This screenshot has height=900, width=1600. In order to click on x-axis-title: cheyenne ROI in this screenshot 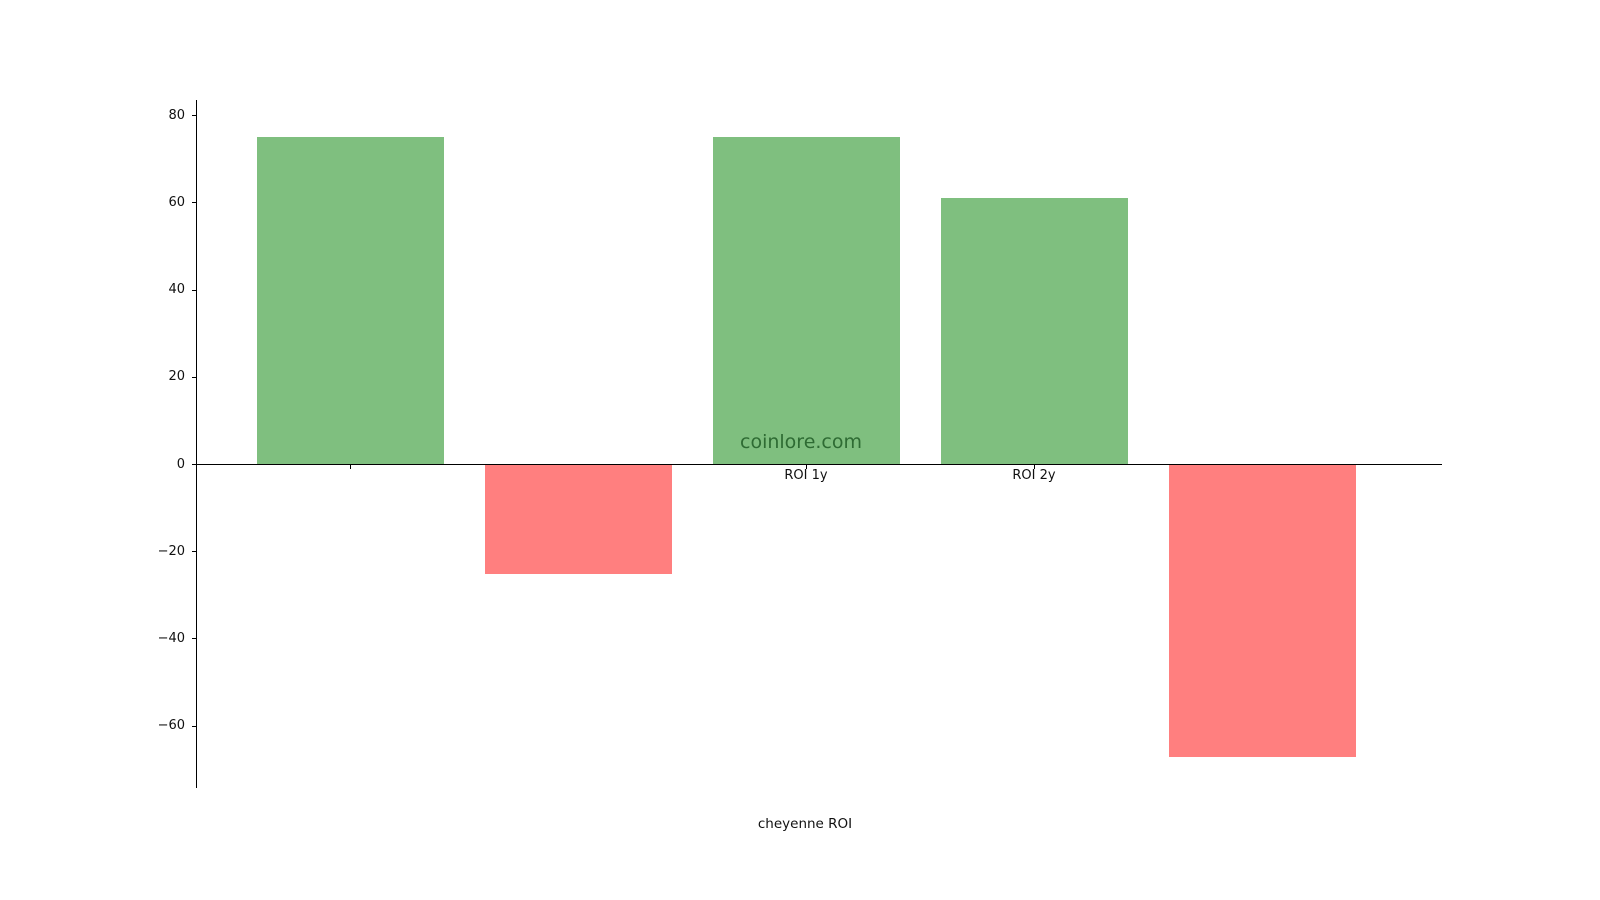, I will do `click(805, 824)`.